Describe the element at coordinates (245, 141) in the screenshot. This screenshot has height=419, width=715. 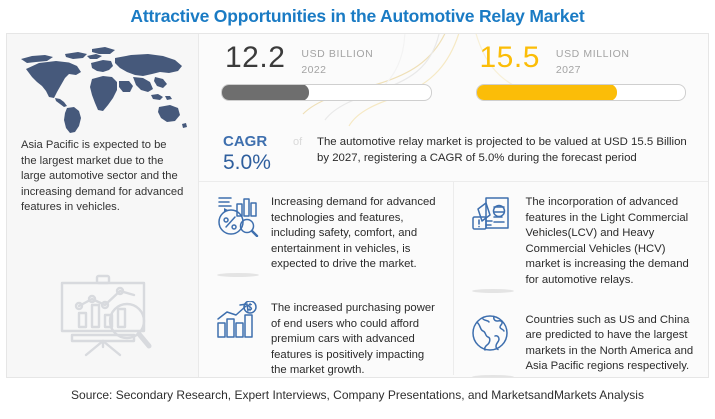
I see `cagr-label: CAGR` at that location.